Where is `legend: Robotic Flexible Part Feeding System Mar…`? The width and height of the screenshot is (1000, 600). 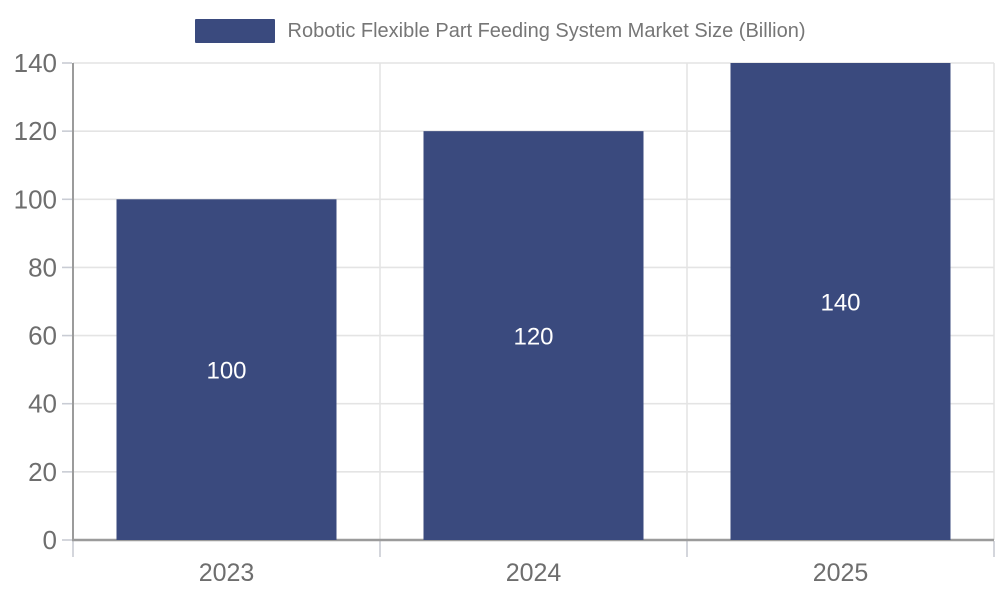
legend: Robotic Flexible Part Feeding System Mar… is located at coordinates (500, 31).